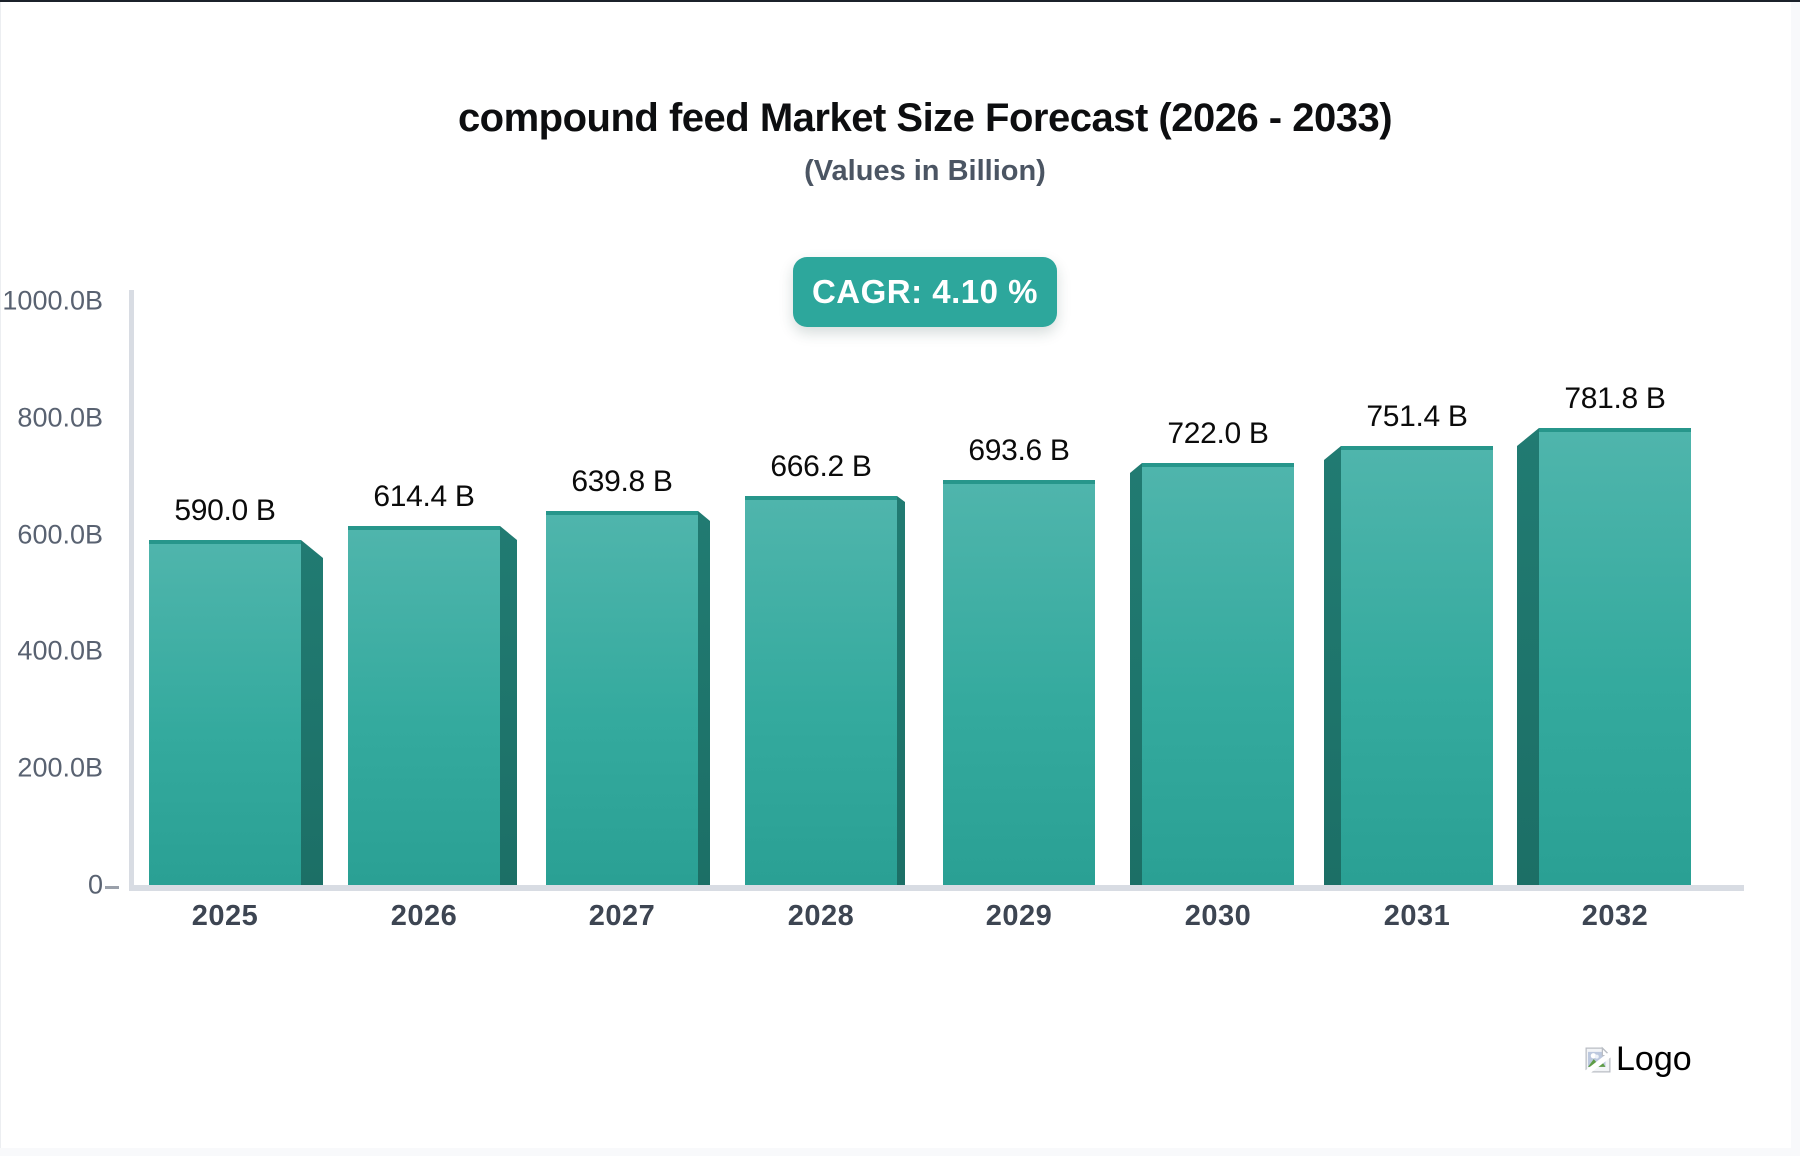  What do you see at coordinates (1218, 916) in the screenshot?
I see `x-axis-label: 2030` at bounding box center [1218, 916].